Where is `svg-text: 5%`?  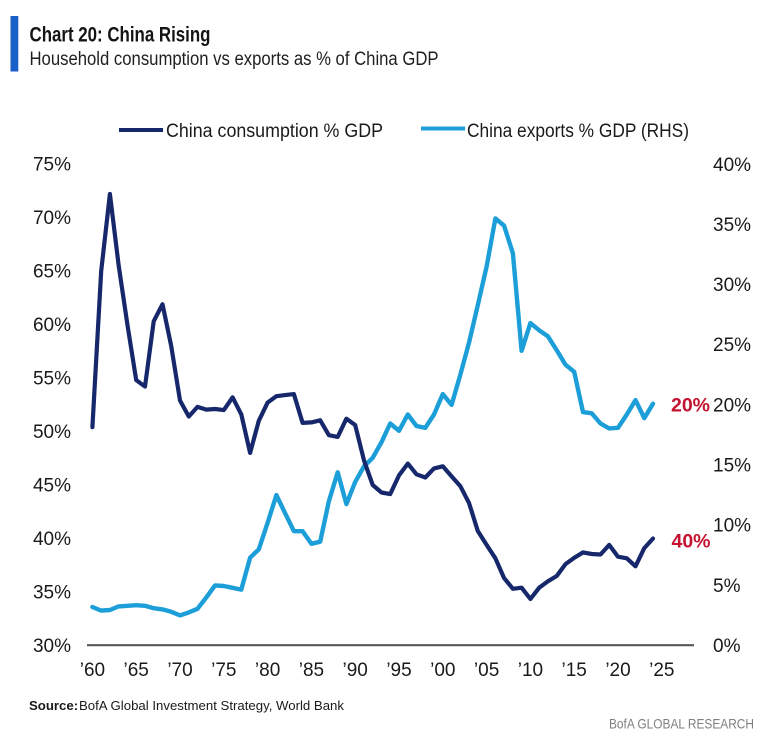 svg-text: 5% is located at coordinates (727, 586).